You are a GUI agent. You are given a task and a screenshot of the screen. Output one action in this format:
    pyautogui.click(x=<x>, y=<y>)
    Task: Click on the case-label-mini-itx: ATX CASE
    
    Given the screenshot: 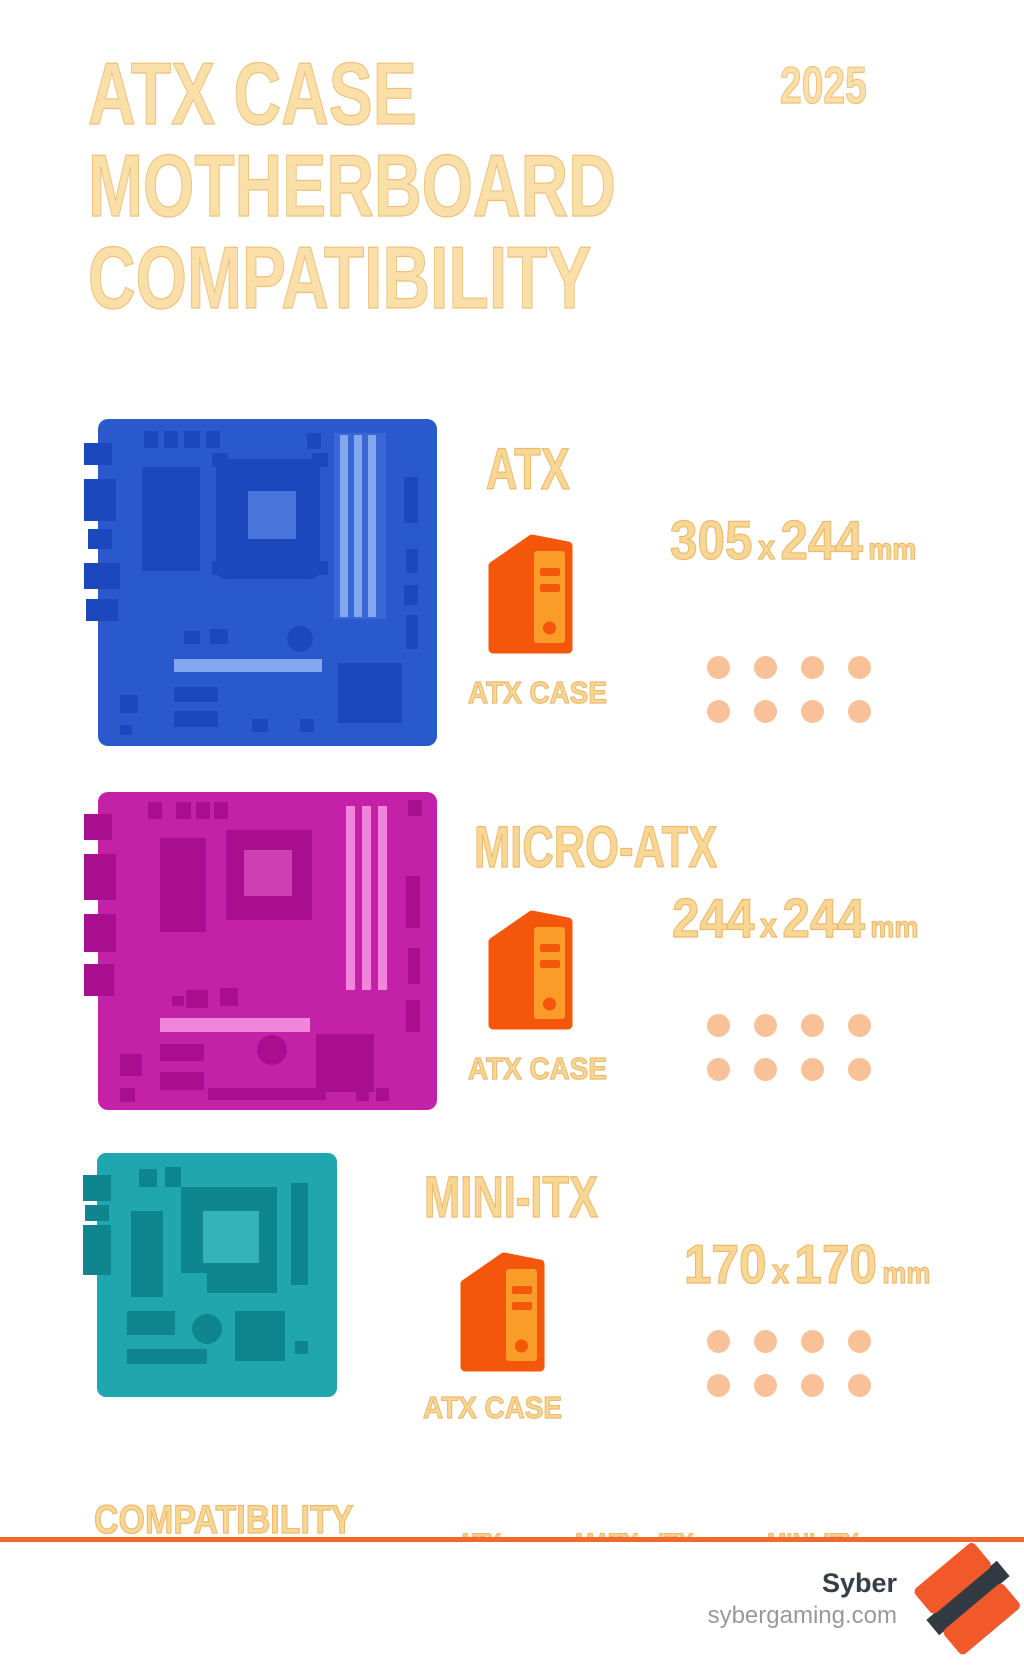 What is the action you would take?
    pyautogui.click(x=492, y=1407)
    